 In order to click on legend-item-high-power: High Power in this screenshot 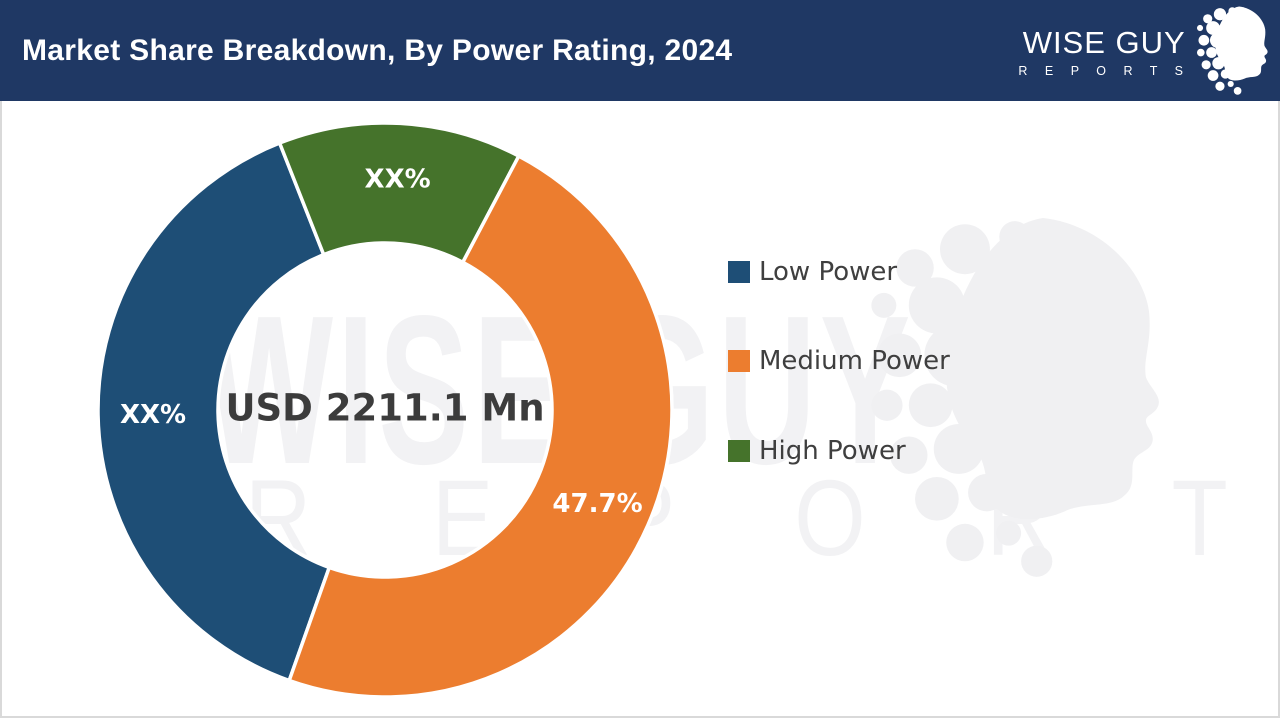, I will do `click(817, 451)`.